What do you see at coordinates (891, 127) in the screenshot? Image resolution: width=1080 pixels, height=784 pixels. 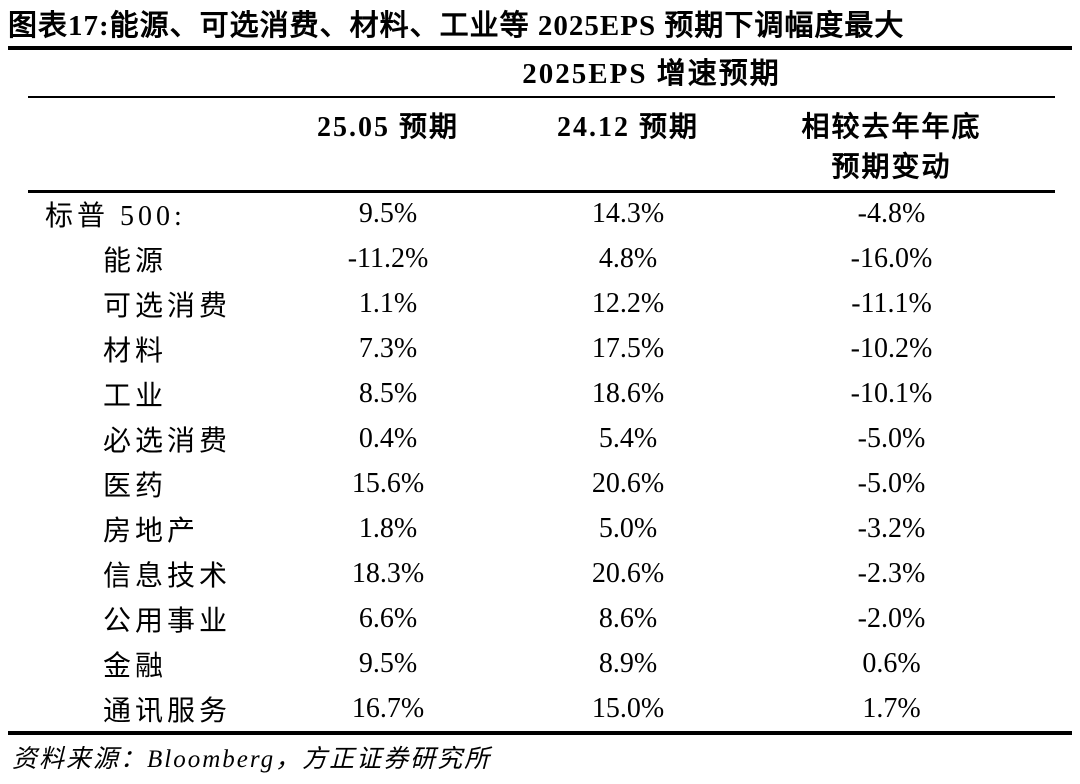 I see `column-header-change-line1: 相较去年年底` at bounding box center [891, 127].